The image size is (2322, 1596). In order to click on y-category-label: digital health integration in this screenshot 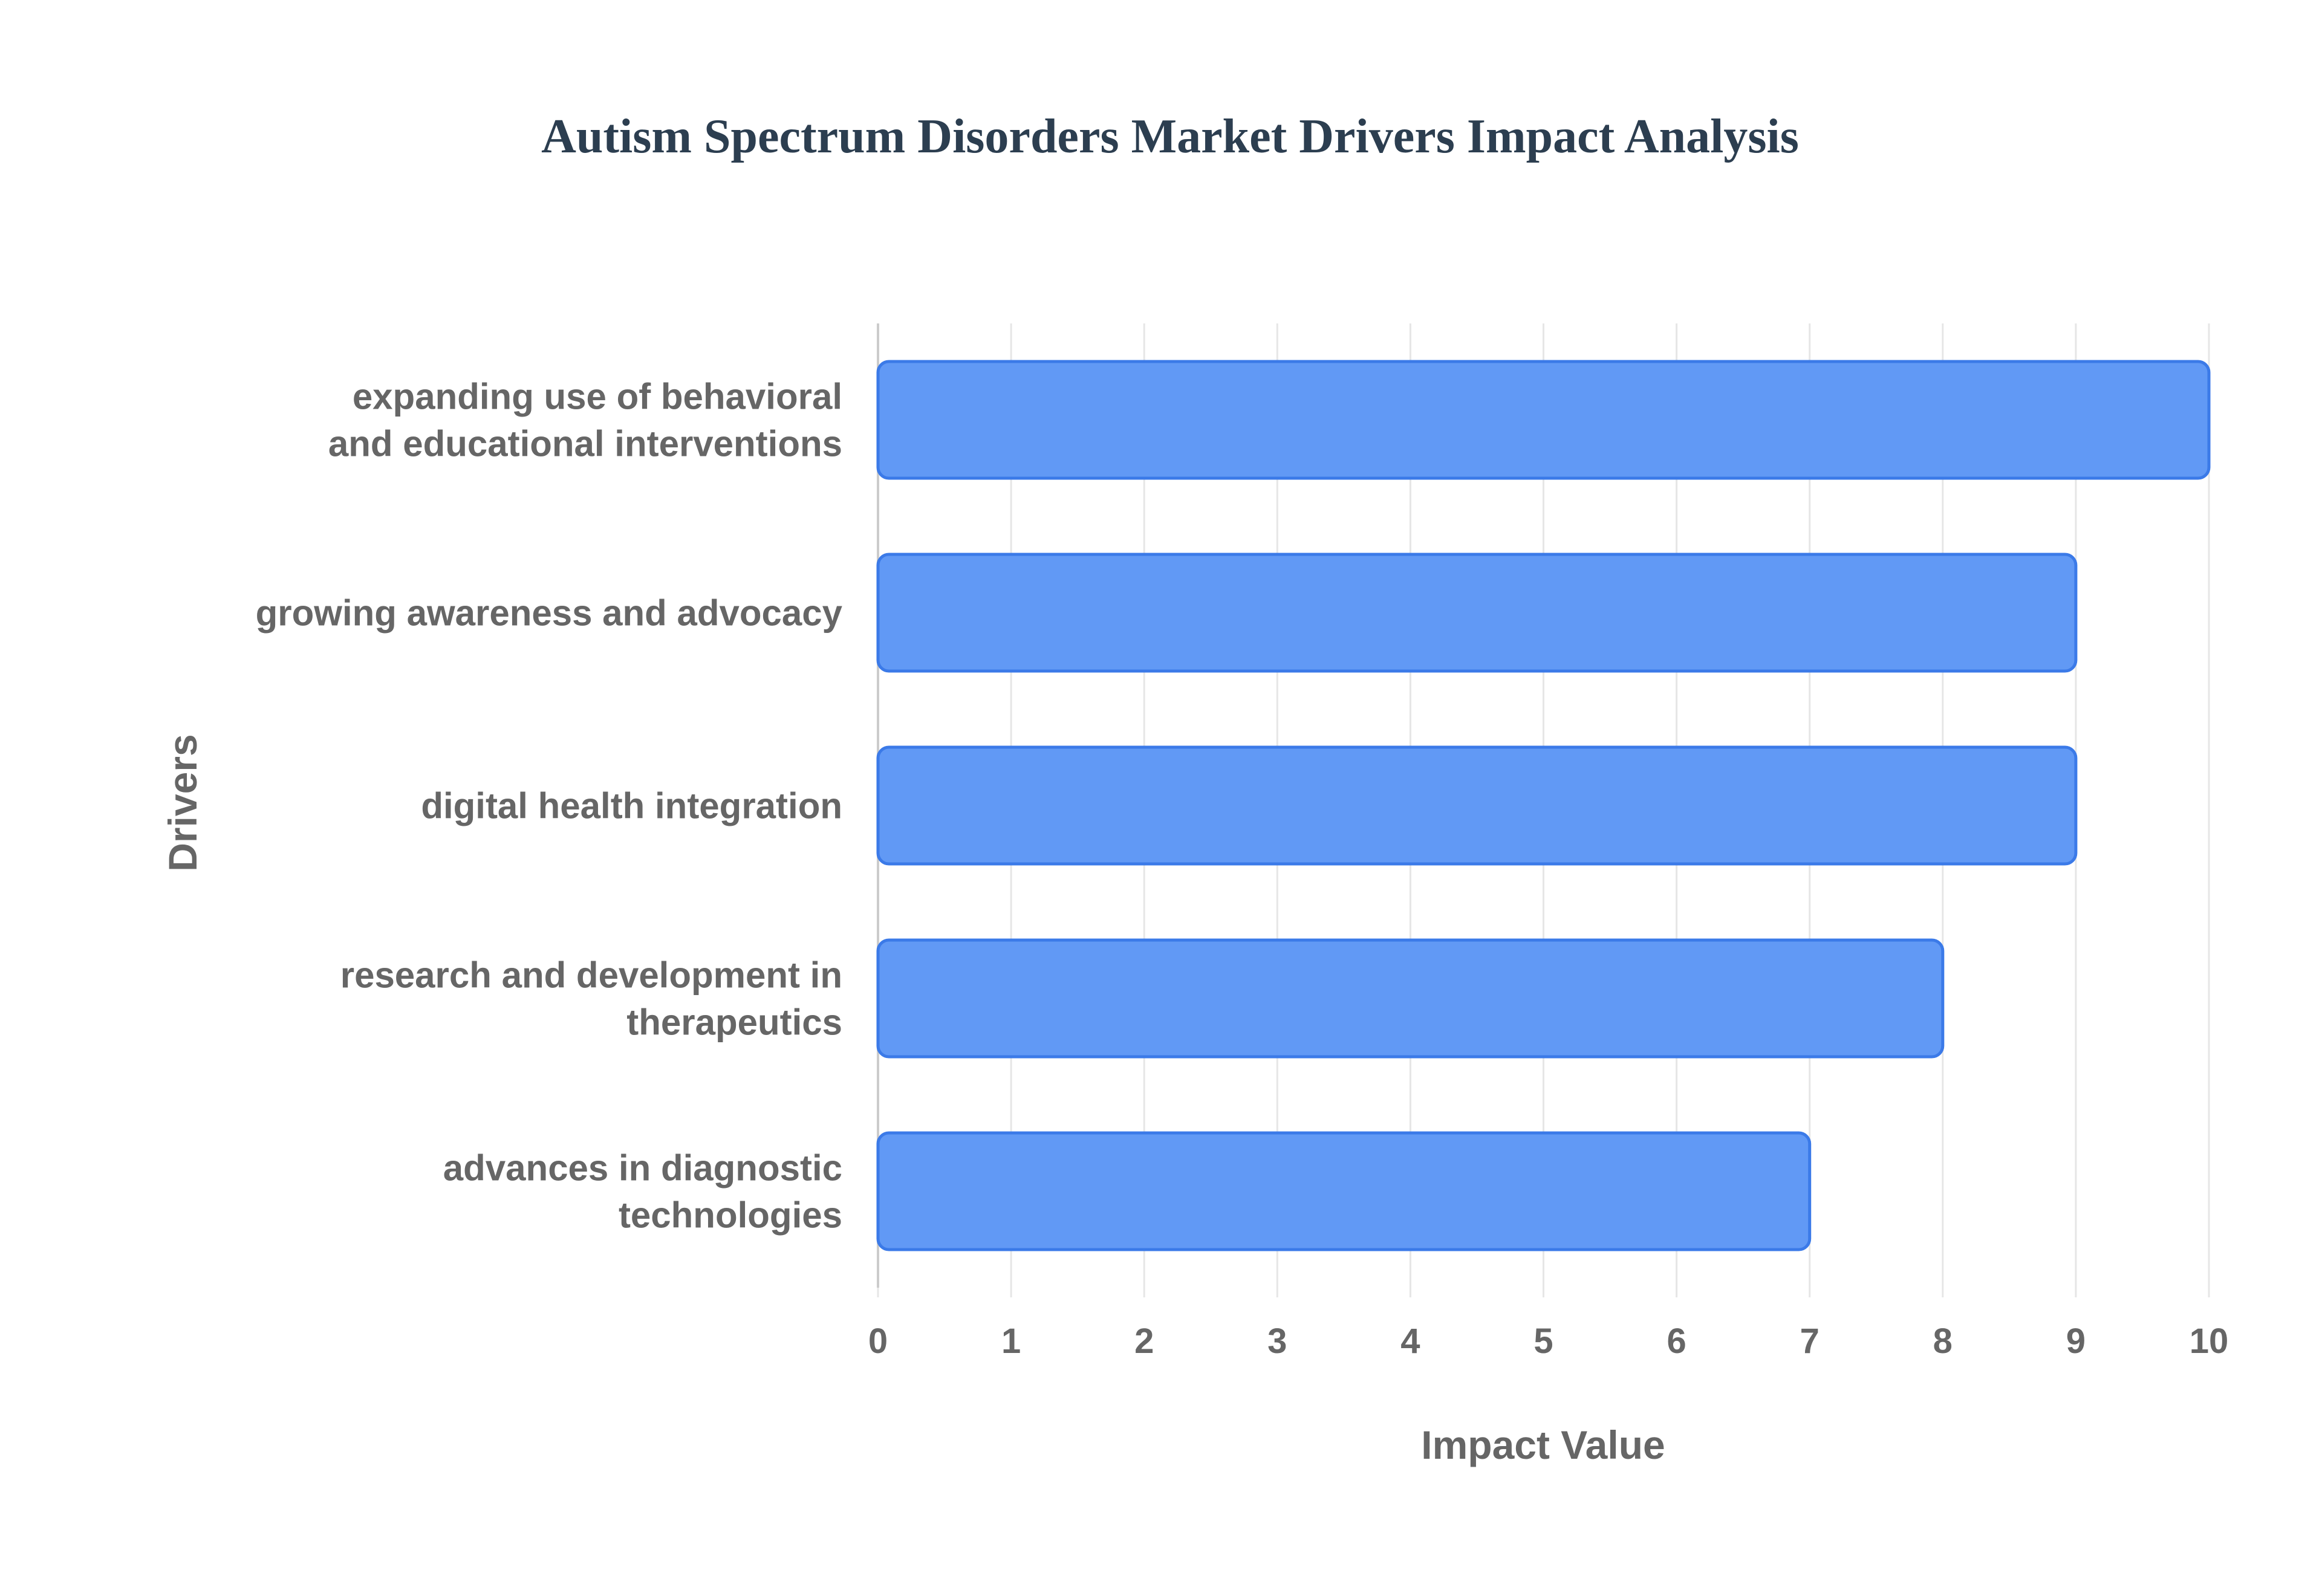, I will do `click(631, 806)`.